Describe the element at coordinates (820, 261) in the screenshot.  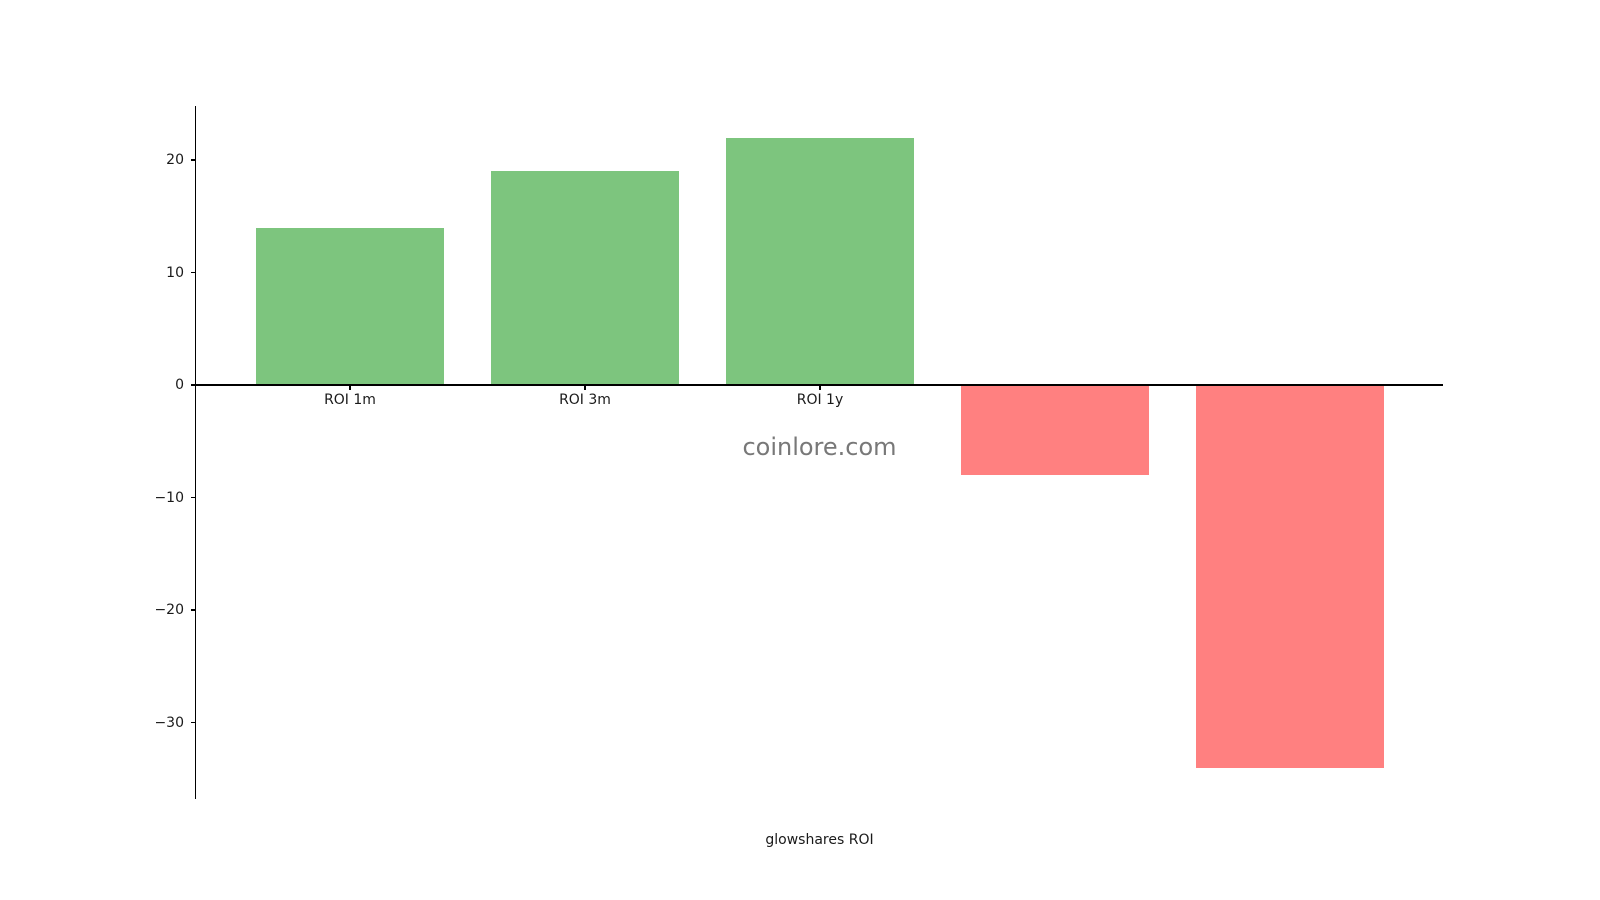
I see `bar-roi-1y` at that location.